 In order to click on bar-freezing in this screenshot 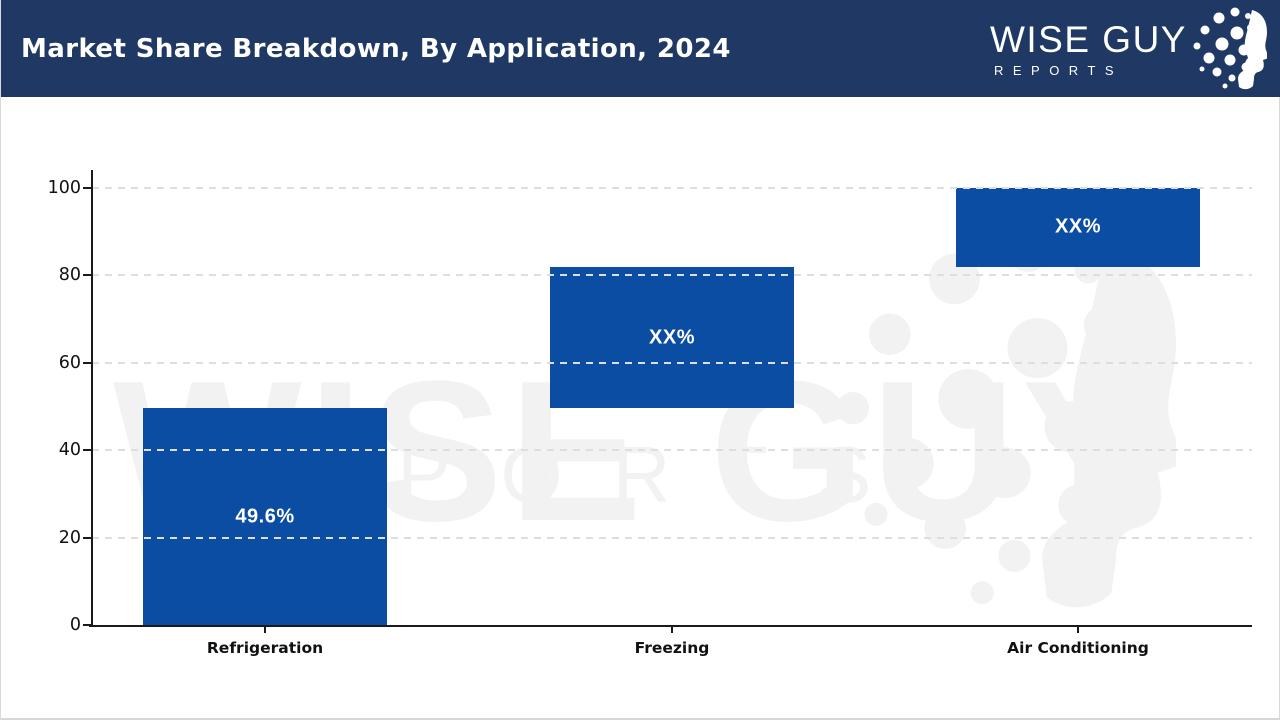, I will do `click(672, 337)`.